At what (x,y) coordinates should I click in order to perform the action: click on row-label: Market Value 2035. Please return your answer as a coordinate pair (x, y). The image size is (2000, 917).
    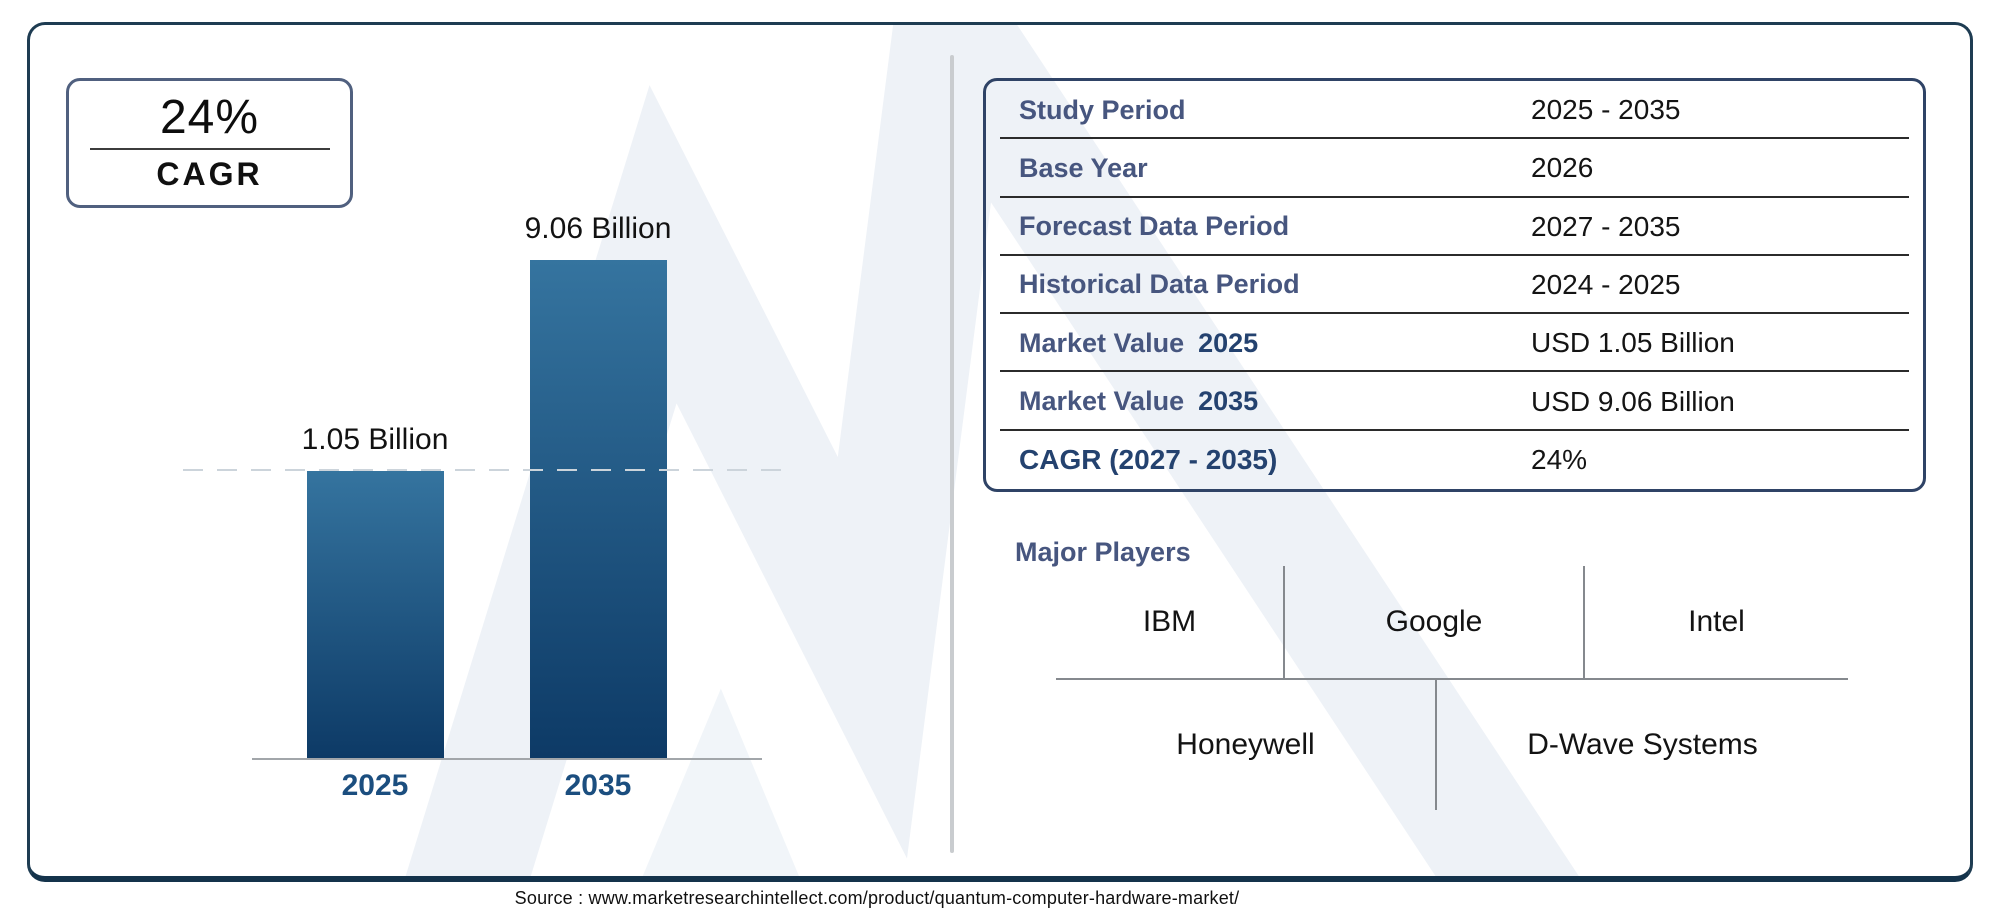
    Looking at the image, I should click on (1139, 401).